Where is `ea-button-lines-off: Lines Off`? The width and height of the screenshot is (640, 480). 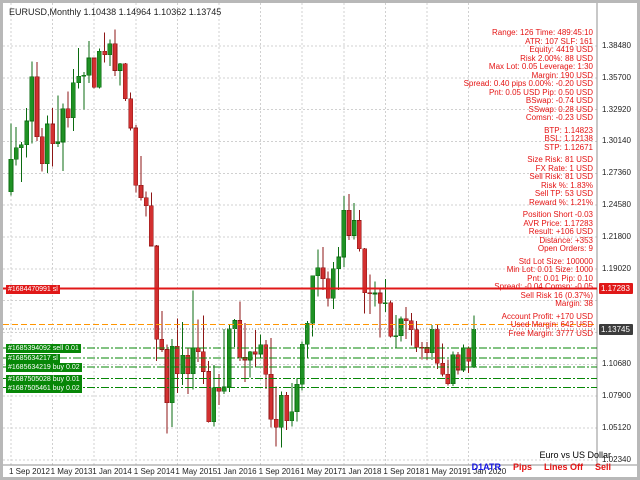 ea-button-lines-off: Lines Off is located at coordinates (563, 467).